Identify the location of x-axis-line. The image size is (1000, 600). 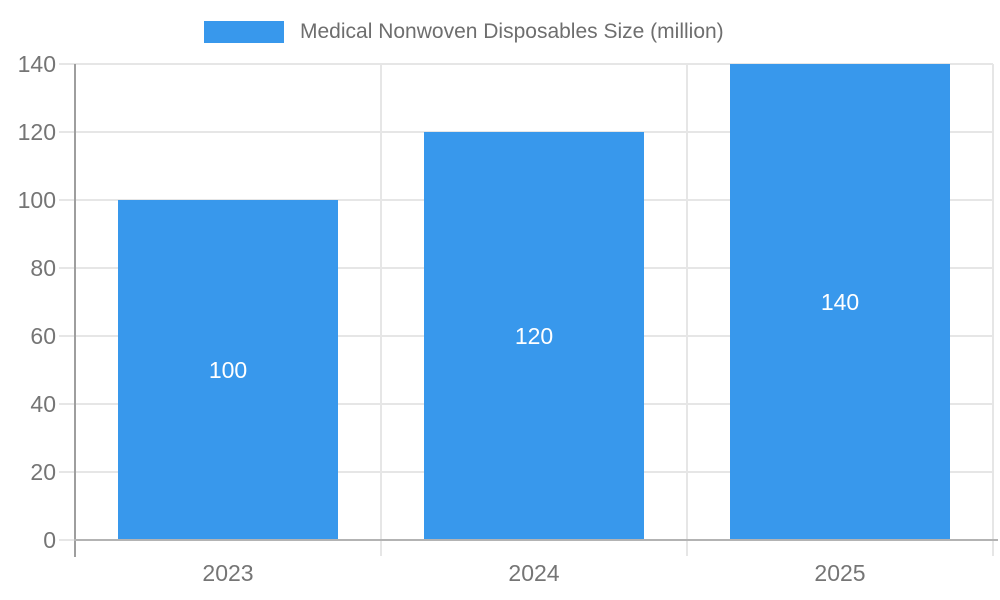
(536, 540).